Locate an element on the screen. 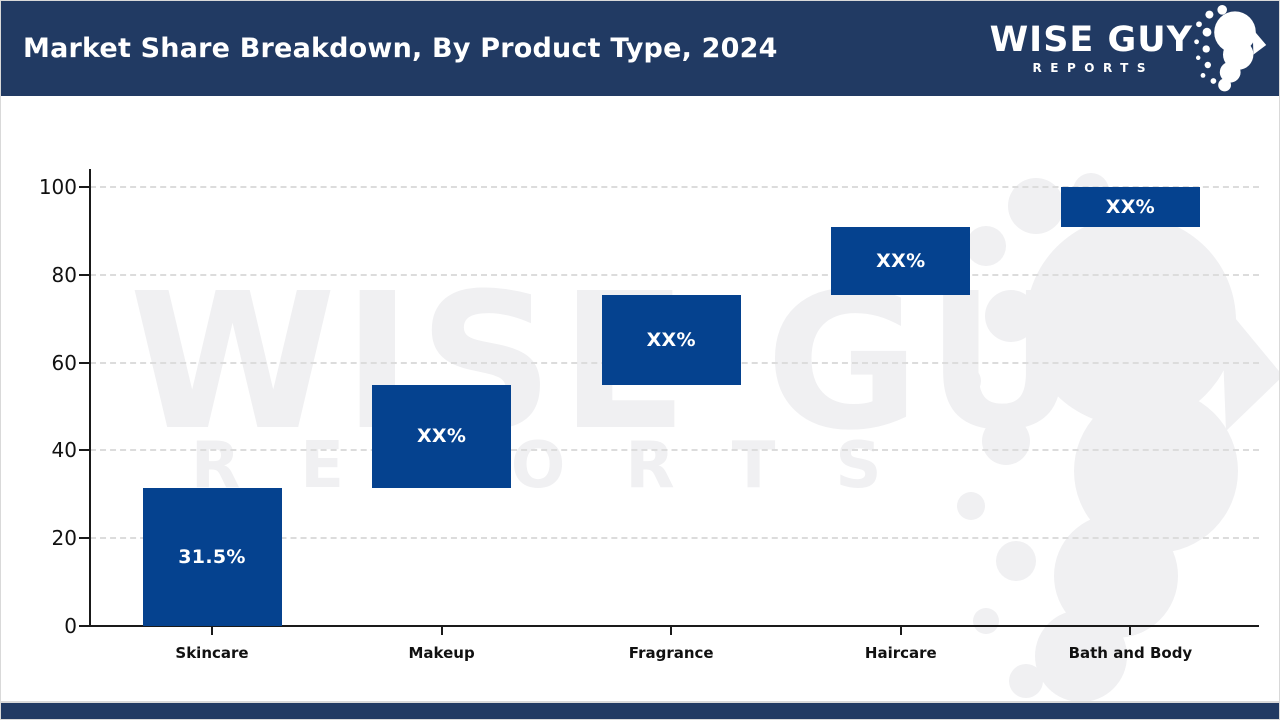  logo-head-icon is located at coordinates (1230, 47).